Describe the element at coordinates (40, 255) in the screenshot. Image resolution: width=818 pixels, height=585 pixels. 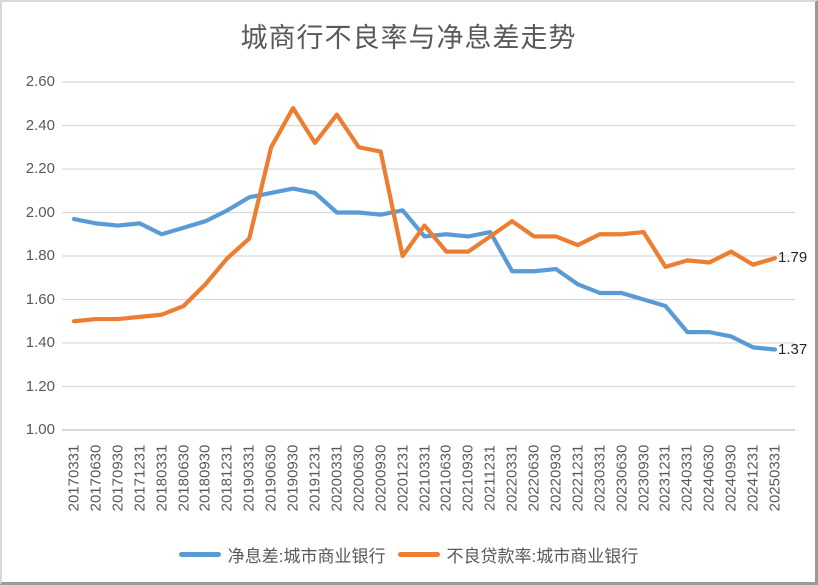
I see `y-axis-label: 1.80` at that location.